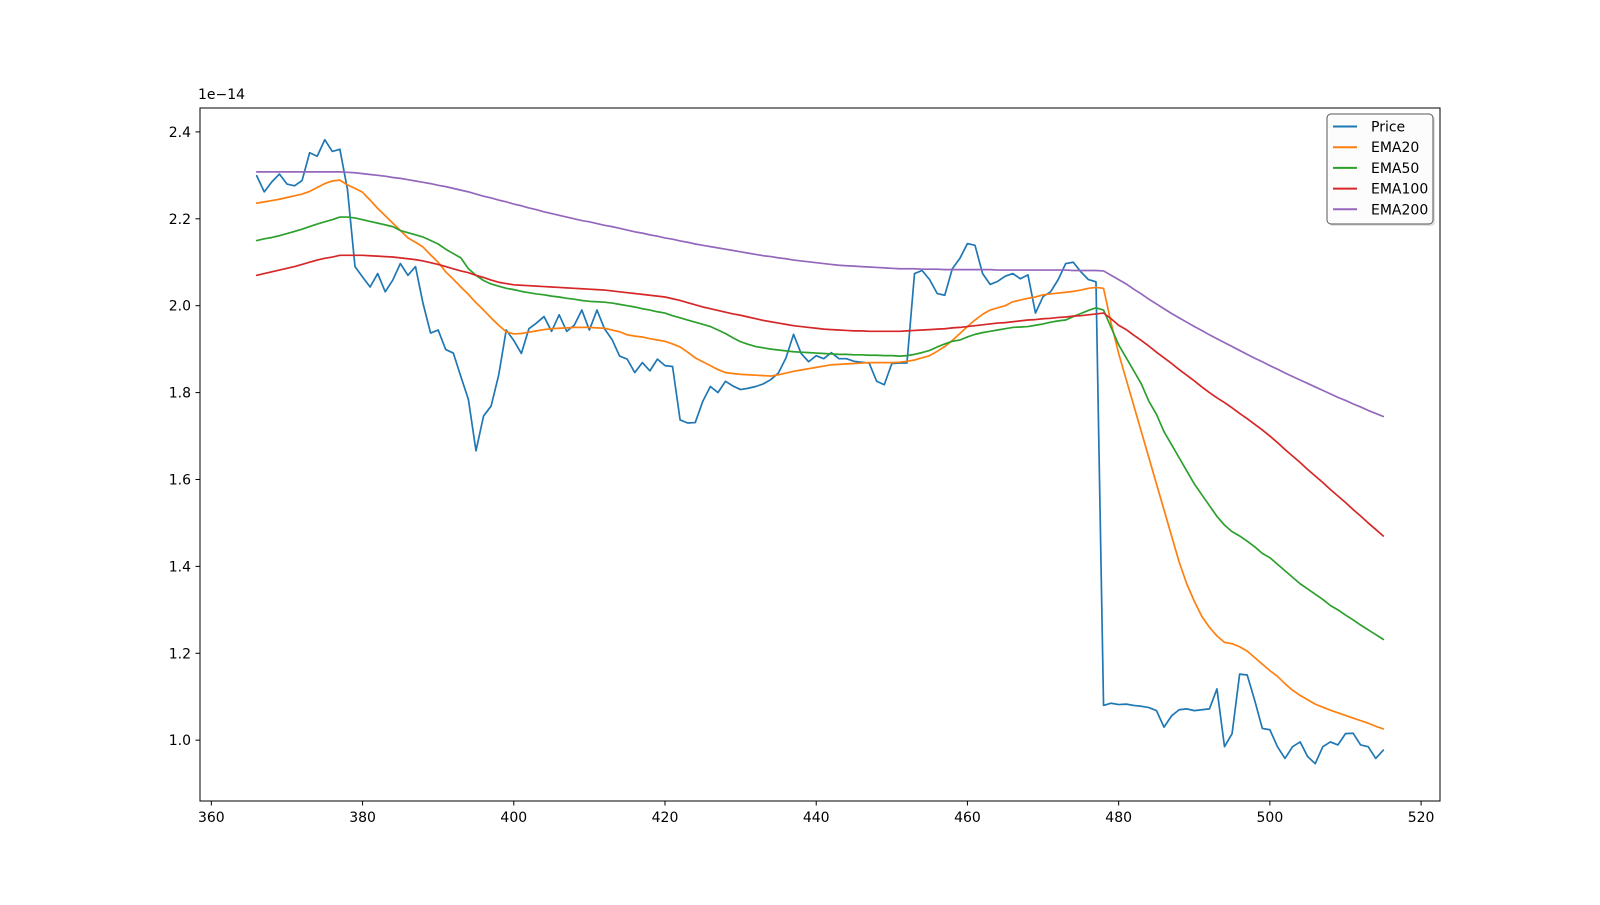  Describe the element at coordinates (967, 818) in the screenshot. I see `x-tick-label-460: 460` at that location.